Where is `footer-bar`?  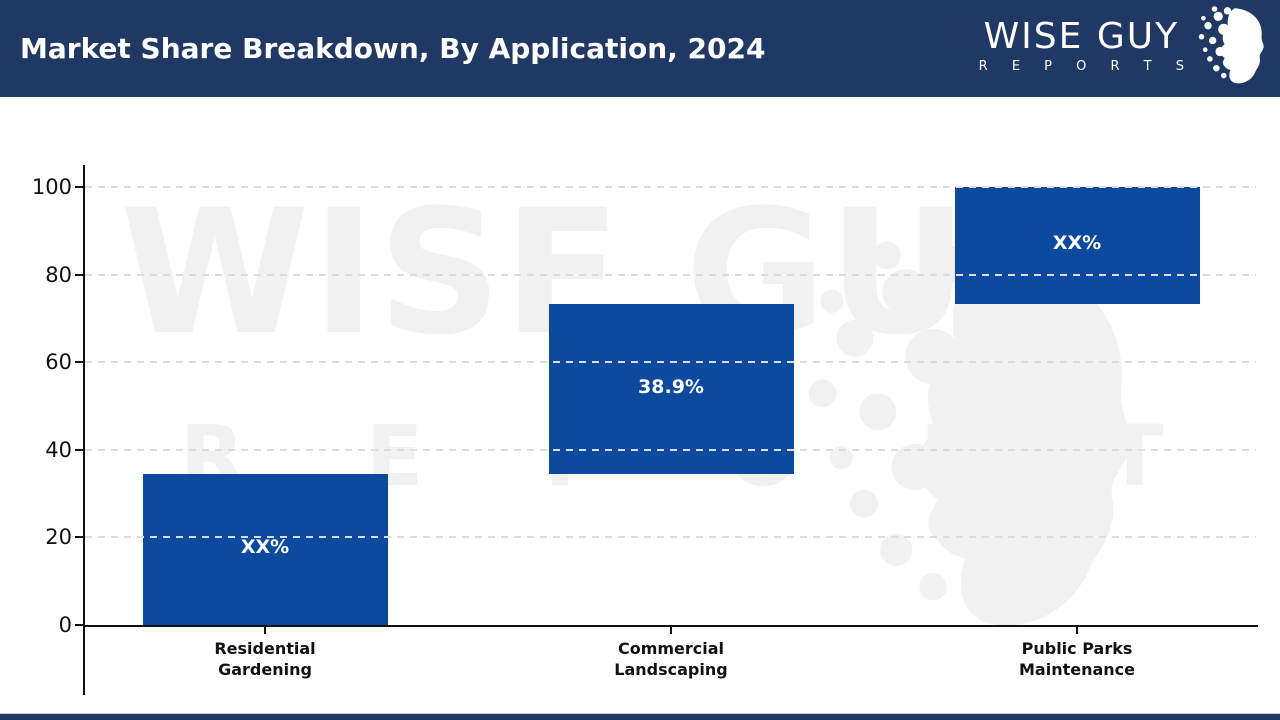 footer-bar is located at coordinates (640, 717).